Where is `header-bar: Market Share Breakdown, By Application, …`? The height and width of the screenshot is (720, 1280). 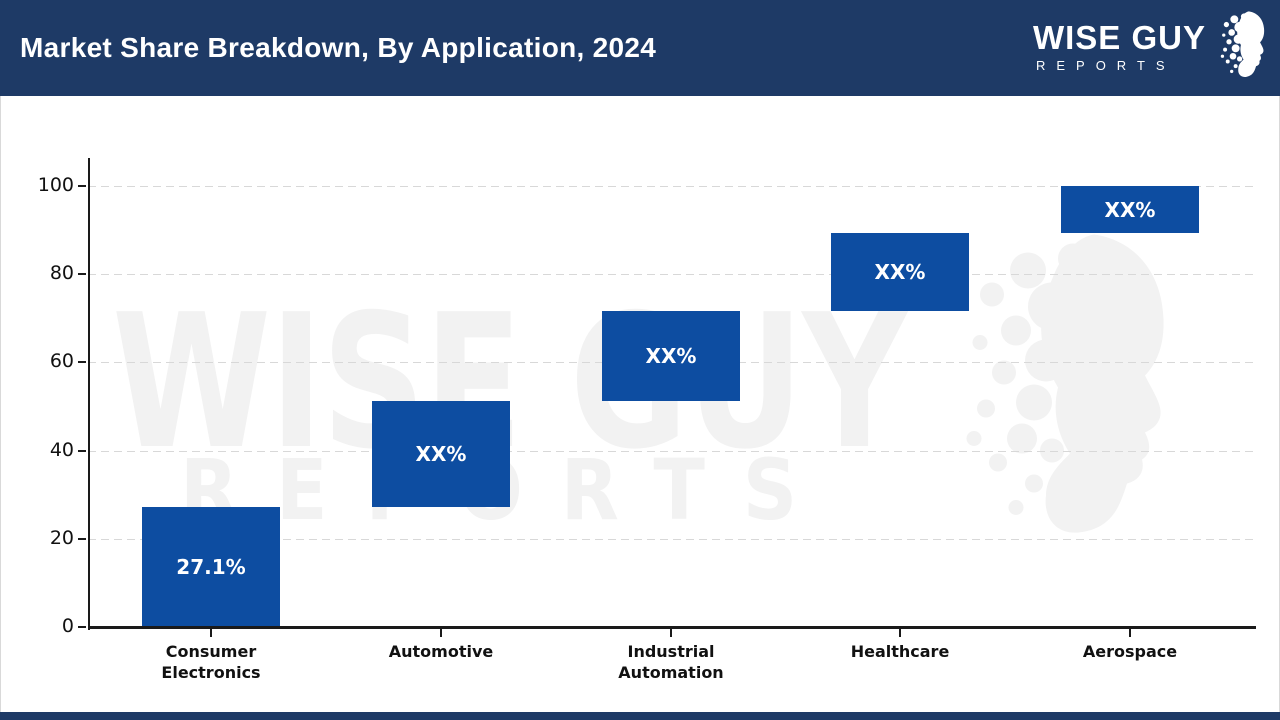
header-bar: Market Share Breakdown, By Application, … is located at coordinates (640, 48).